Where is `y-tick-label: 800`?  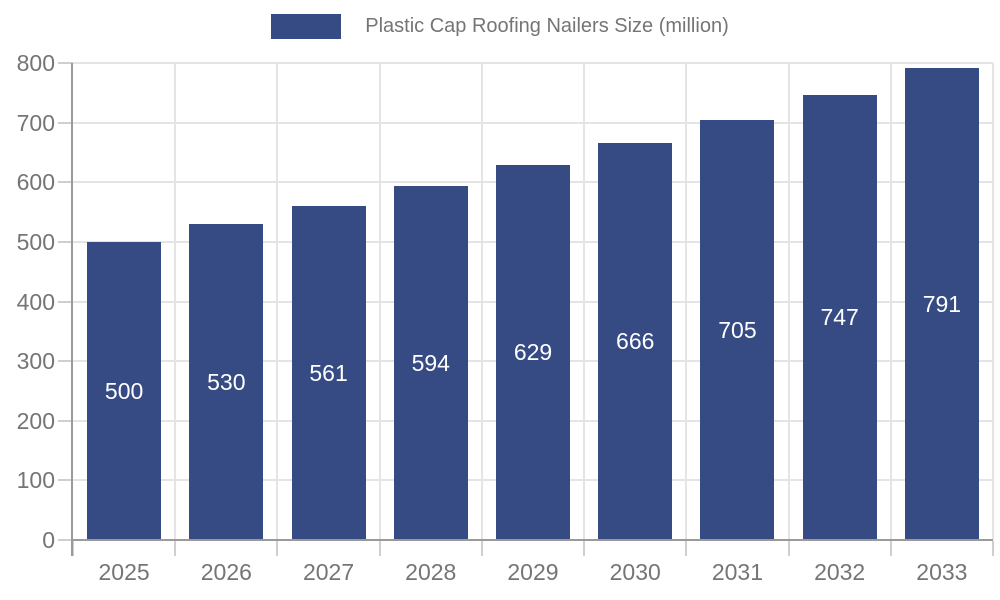 y-tick-label: 800 is located at coordinates (35, 63).